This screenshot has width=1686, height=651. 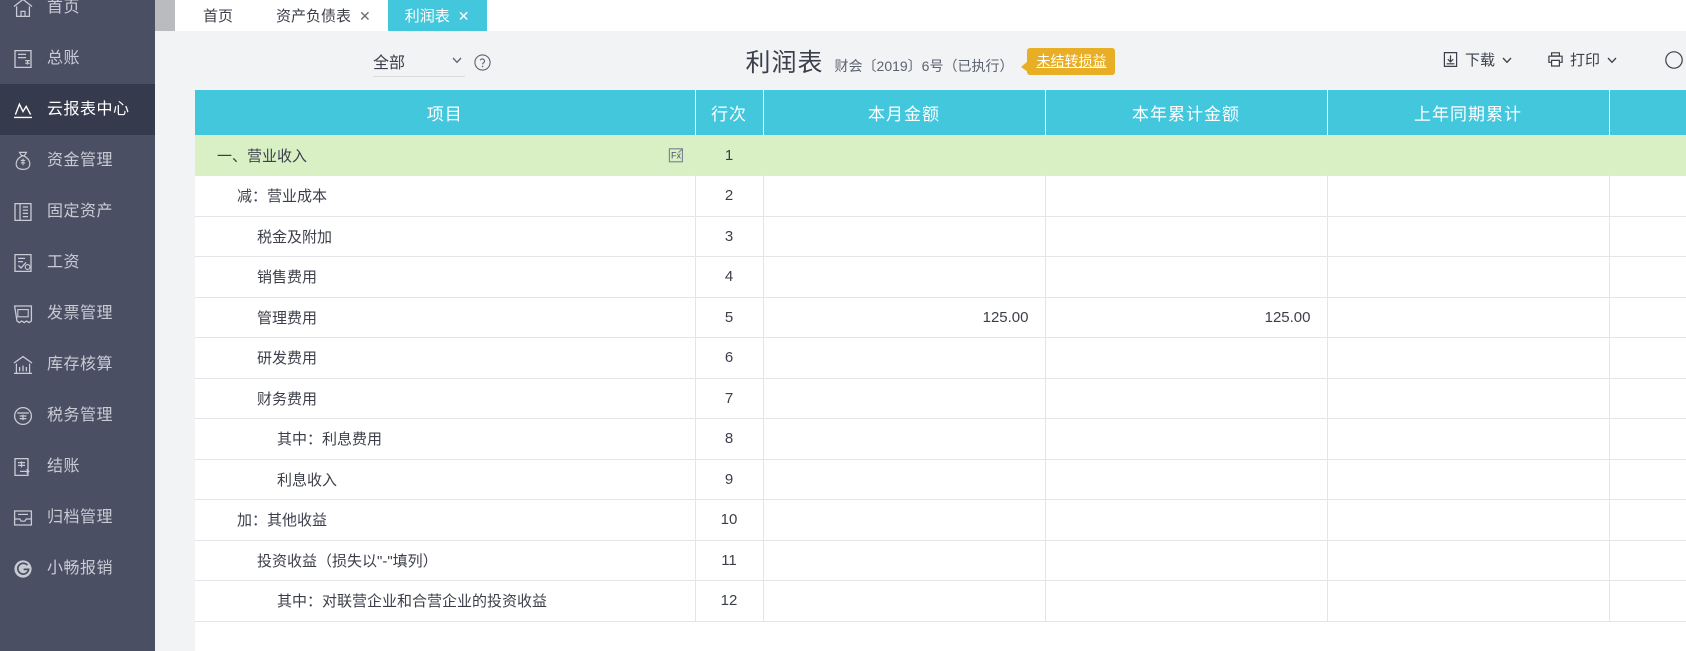 I want to click on table-row: 税金及附加 3, so click(x=940, y=236).